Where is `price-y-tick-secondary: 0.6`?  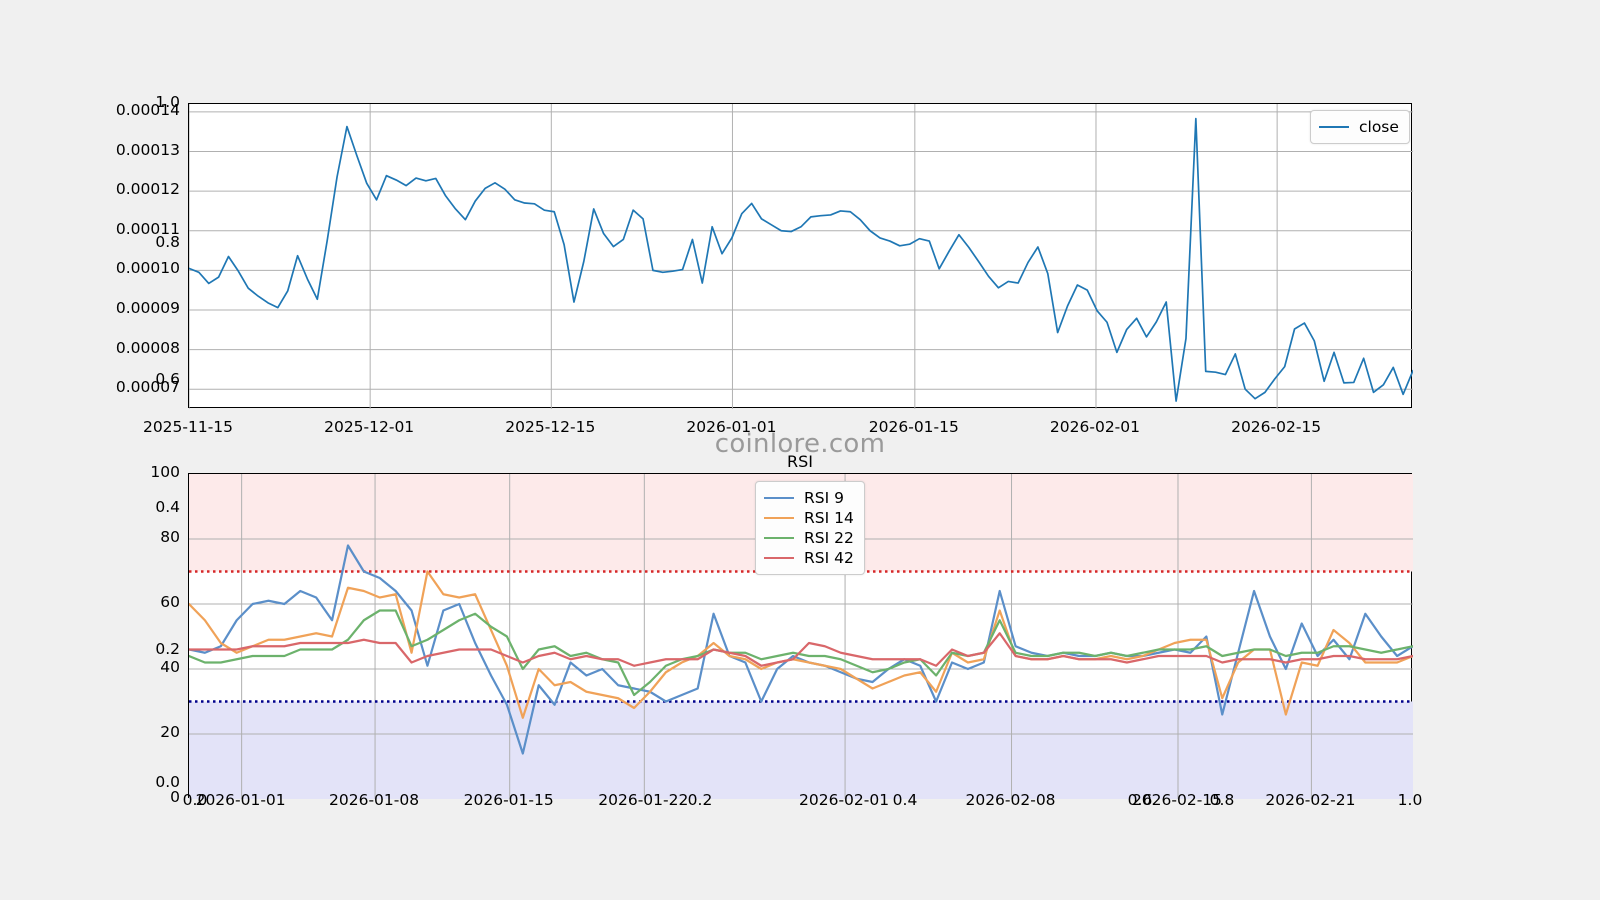
price-y-tick-secondary: 0.6 is located at coordinates (167, 379).